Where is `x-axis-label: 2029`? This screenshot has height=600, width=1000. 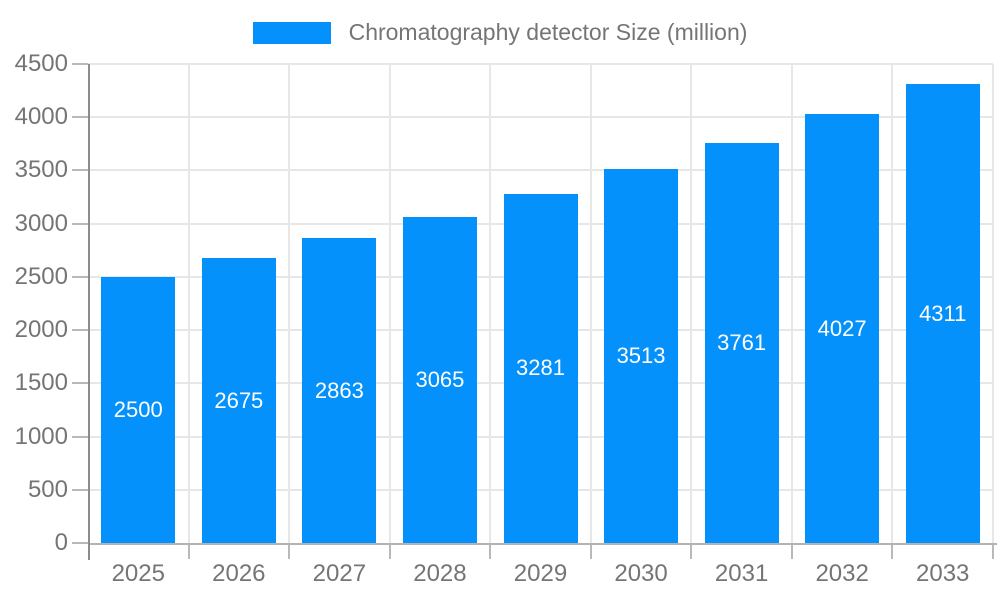
x-axis-label: 2029 is located at coordinates (540, 573).